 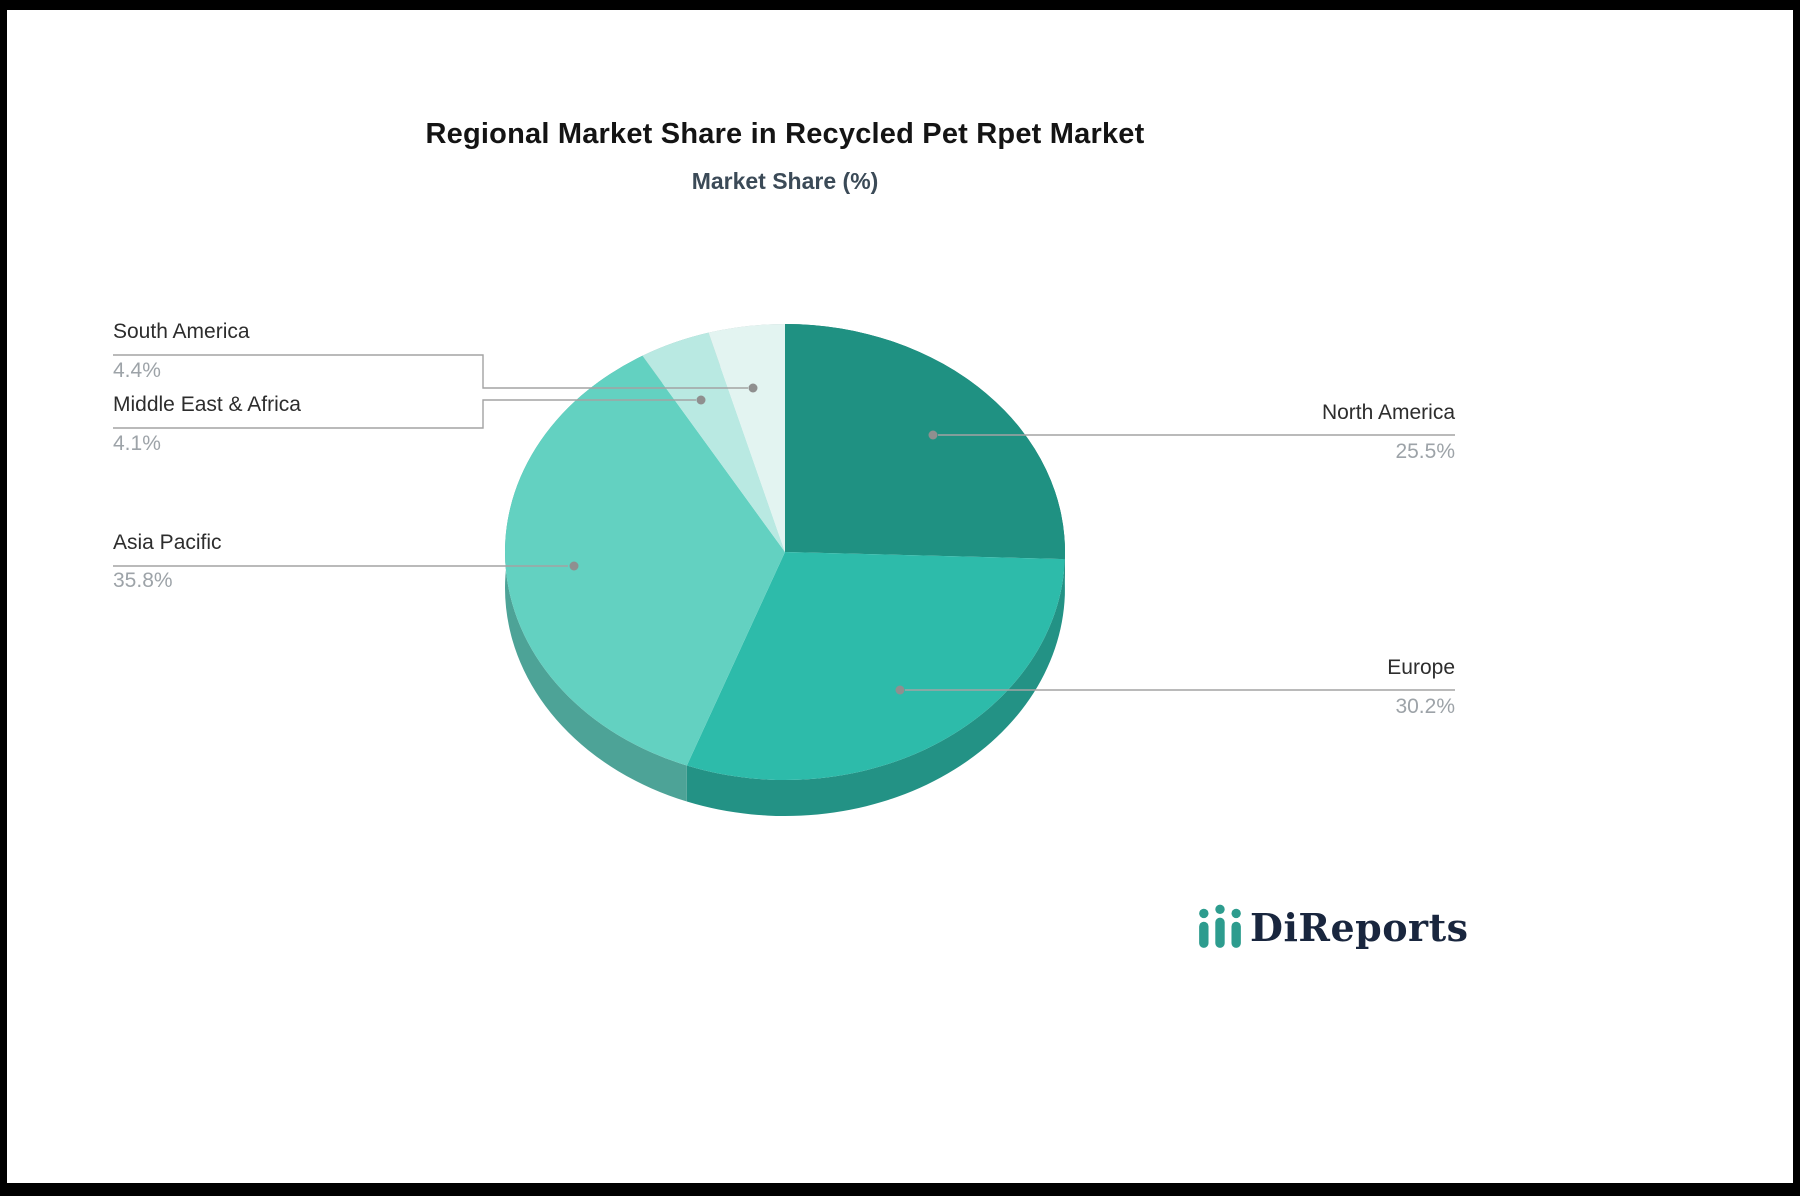 I want to click on leader-dot-south-america, so click(x=753, y=388).